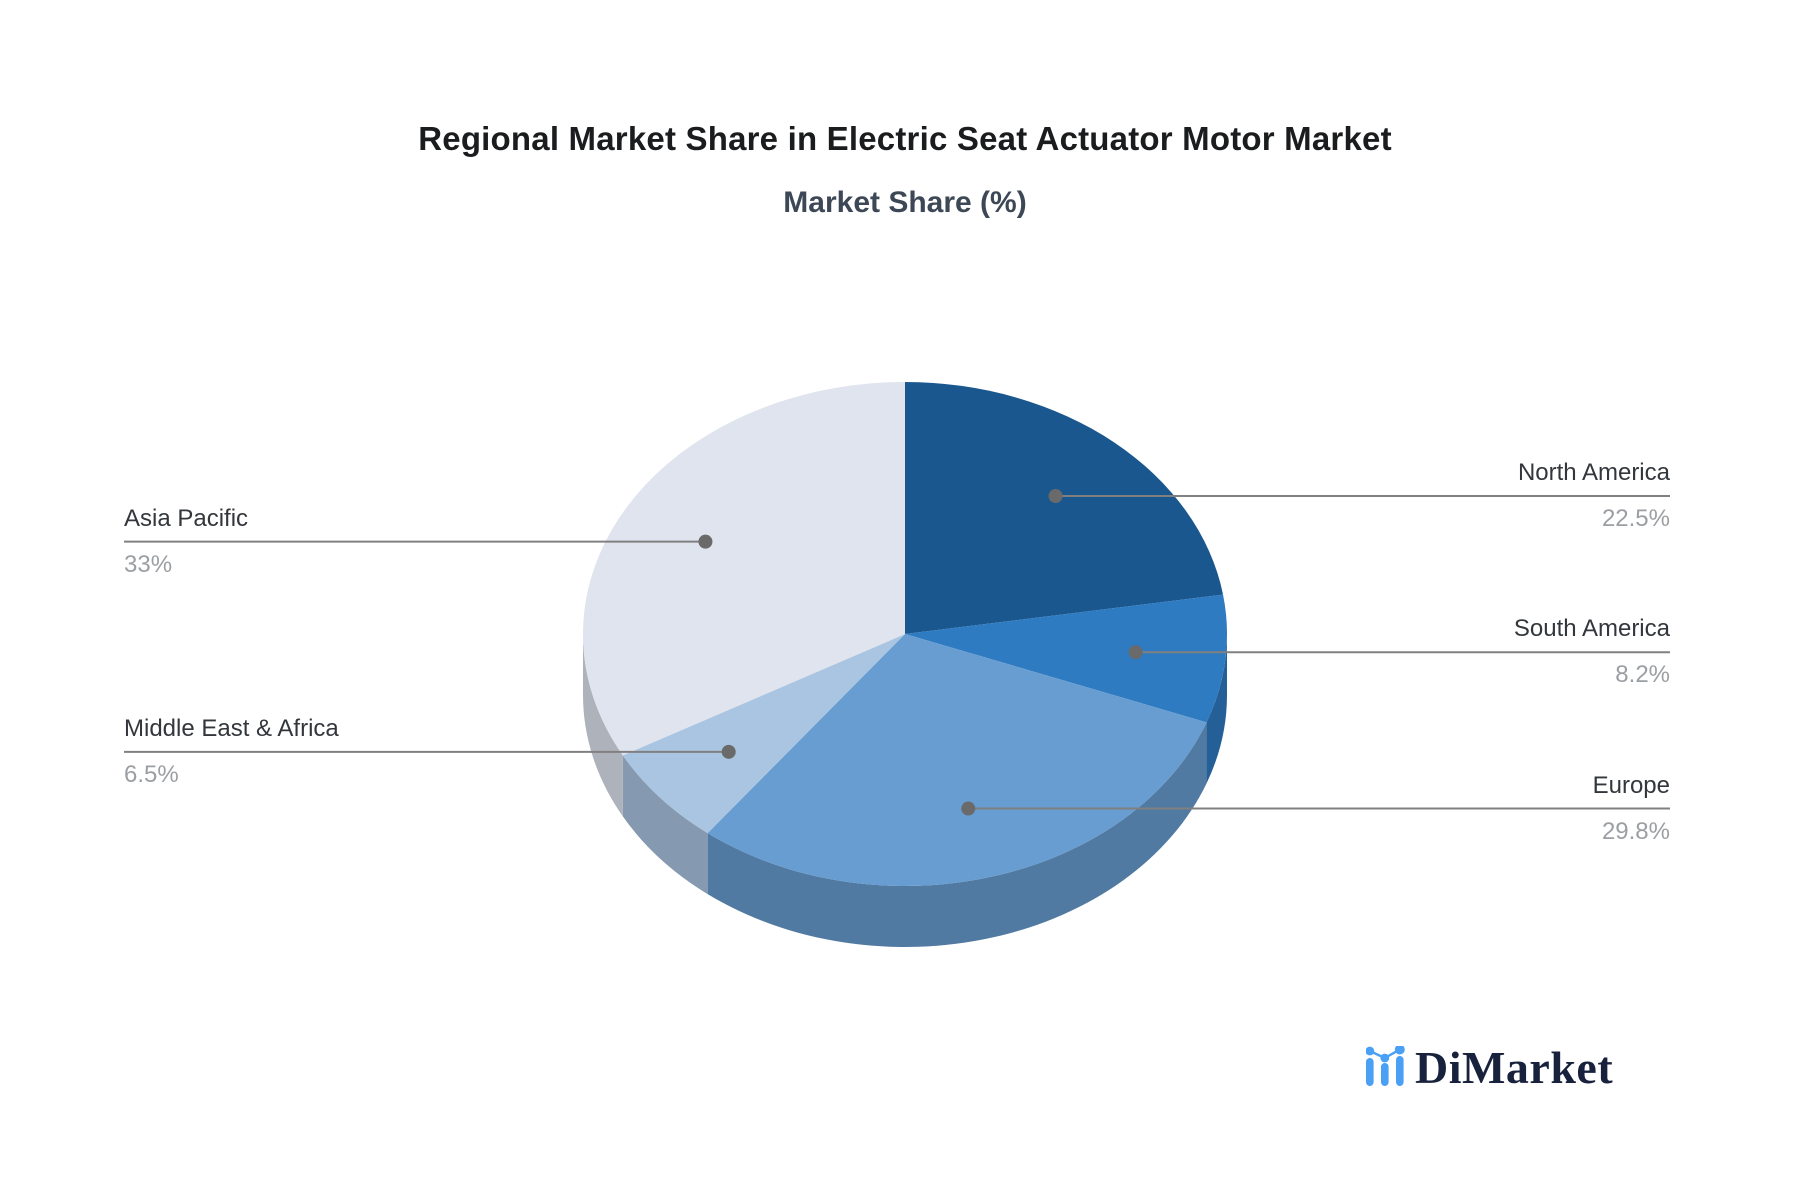  What do you see at coordinates (957, 835) in the screenshot?
I see `pie-slice-side-europe` at bounding box center [957, 835].